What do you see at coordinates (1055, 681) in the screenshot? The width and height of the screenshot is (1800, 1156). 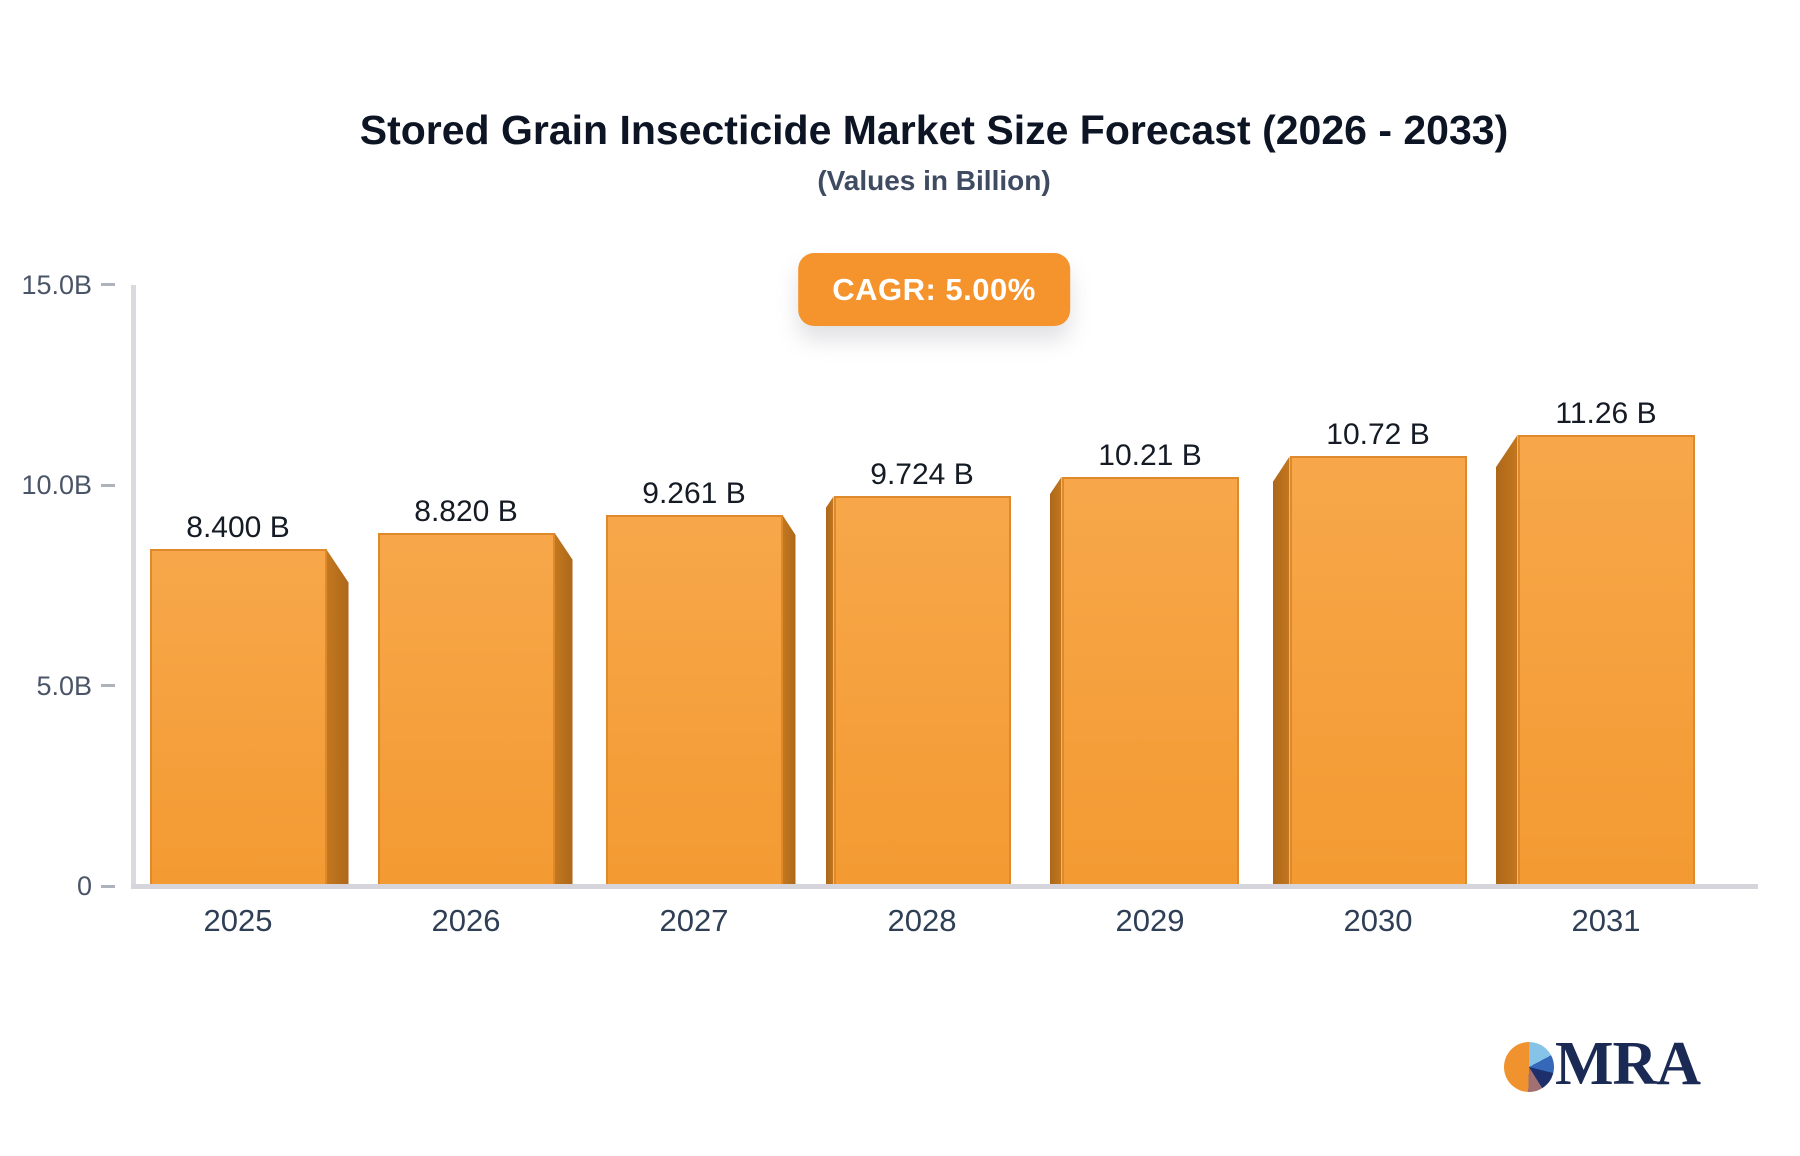 I see `bar-3d-side-2029` at bounding box center [1055, 681].